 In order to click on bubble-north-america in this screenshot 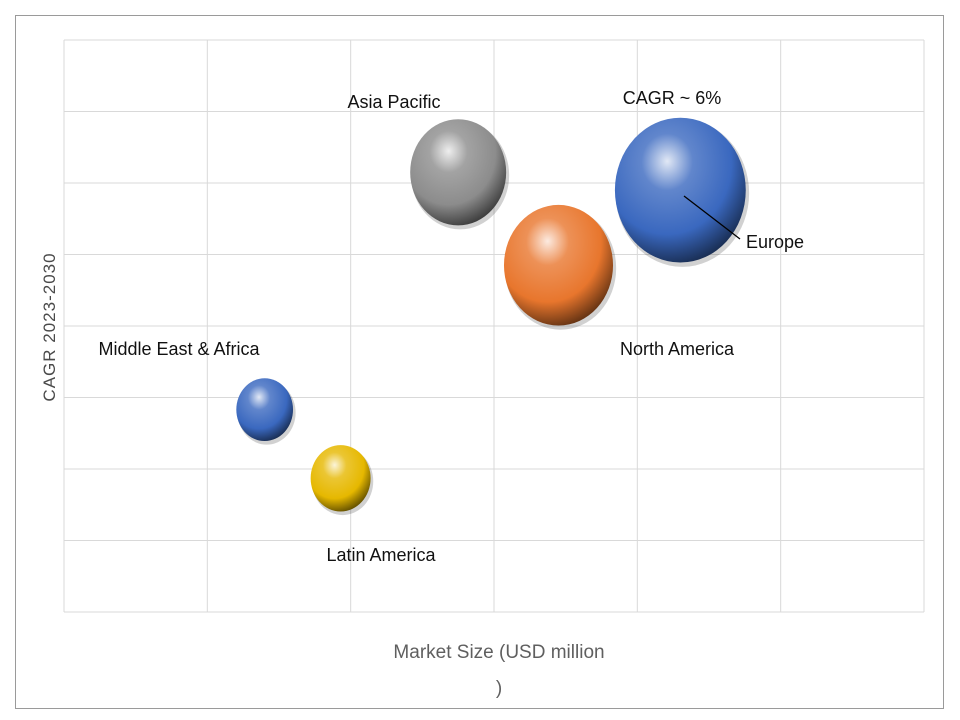, I will do `click(558, 265)`.